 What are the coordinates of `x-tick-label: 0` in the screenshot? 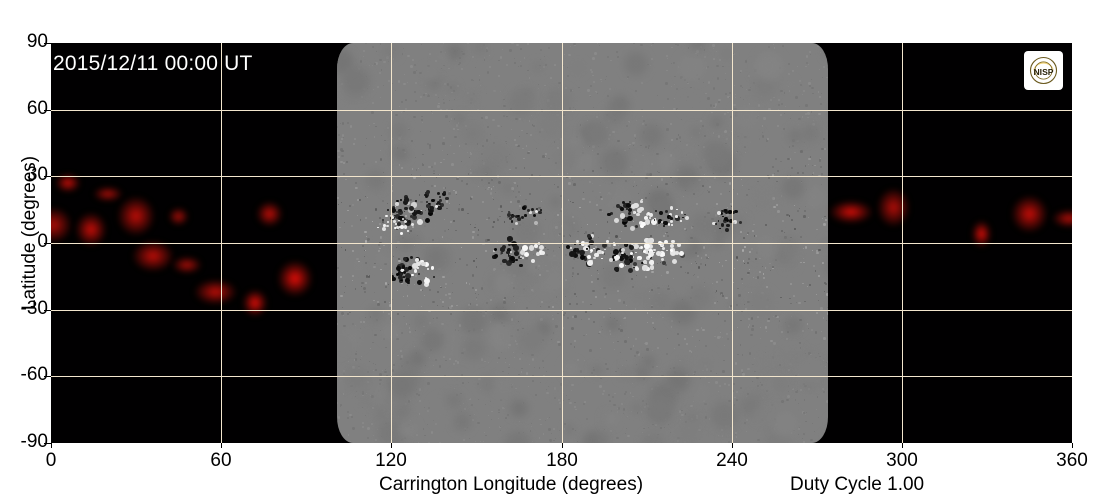 It's located at (51, 460).